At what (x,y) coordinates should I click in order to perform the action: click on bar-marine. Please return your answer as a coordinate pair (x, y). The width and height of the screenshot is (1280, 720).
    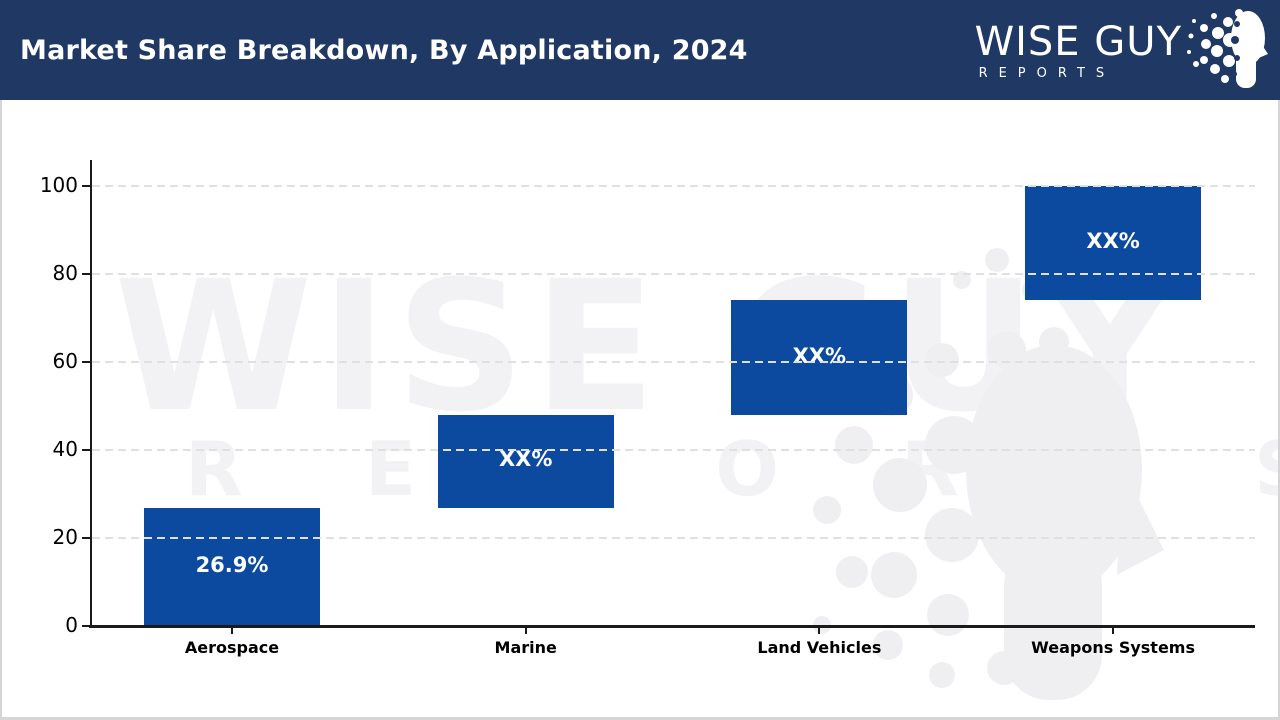
    Looking at the image, I should click on (525, 461).